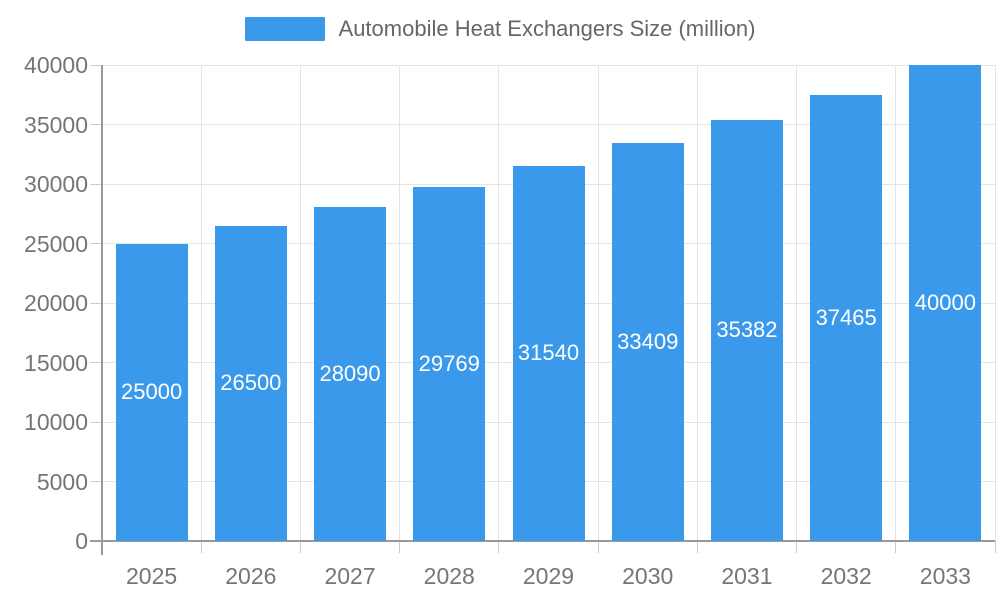 Image resolution: width=1000 pixels, height=600 pixels. What do you see at coordinates (56, 243) in the screenshot?
I see `y-tick-label: 25000` at bounding box center [56, 243].